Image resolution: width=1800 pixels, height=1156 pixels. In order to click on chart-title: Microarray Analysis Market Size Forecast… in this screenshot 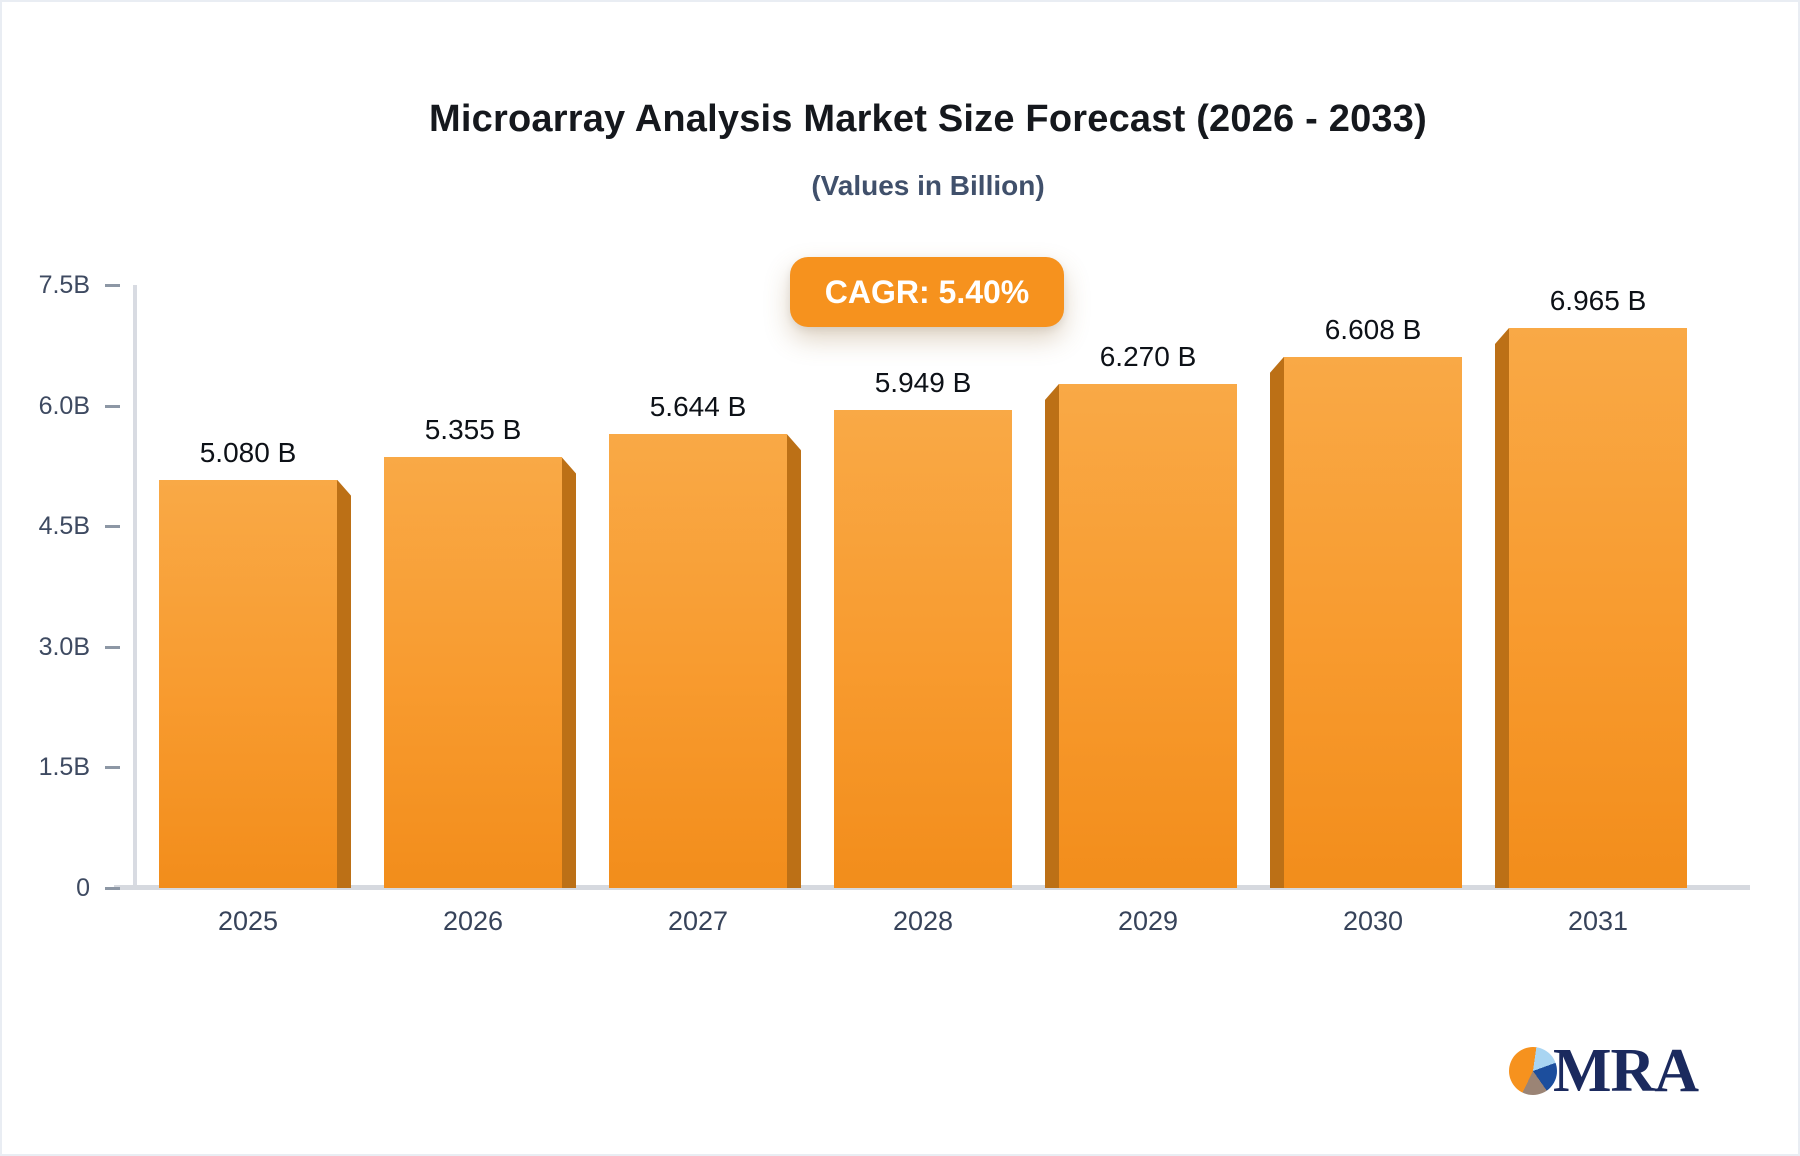, I will do `click(928, 119)`.